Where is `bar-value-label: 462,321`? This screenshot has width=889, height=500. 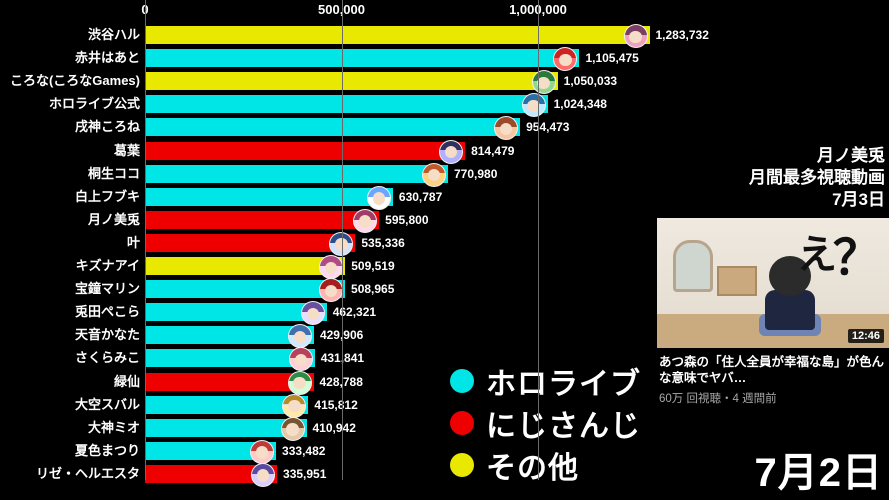 bar-value-label: 462,321 is located at coordinates (354, 312).